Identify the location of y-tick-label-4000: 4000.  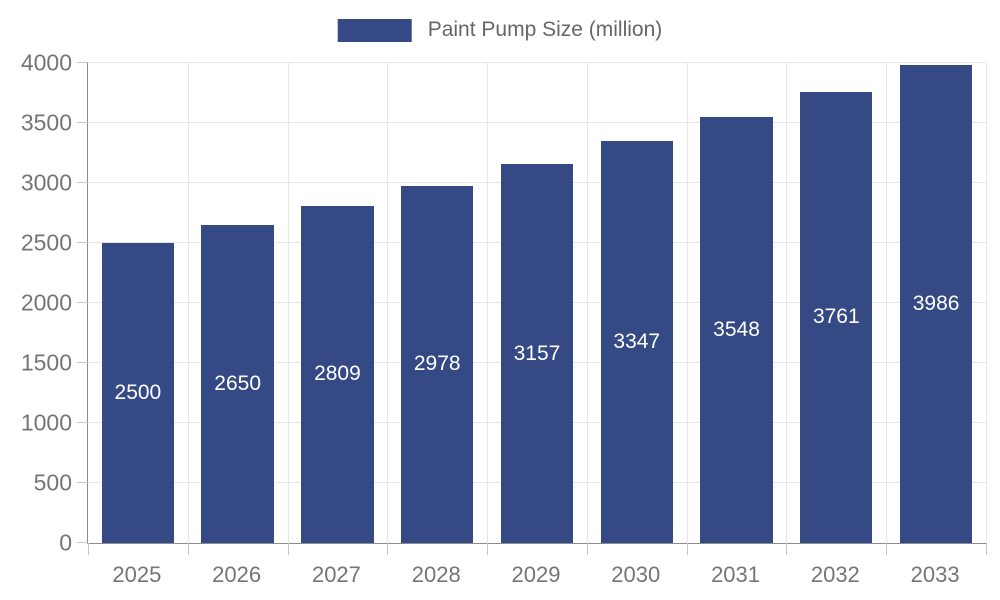
(46, 62).